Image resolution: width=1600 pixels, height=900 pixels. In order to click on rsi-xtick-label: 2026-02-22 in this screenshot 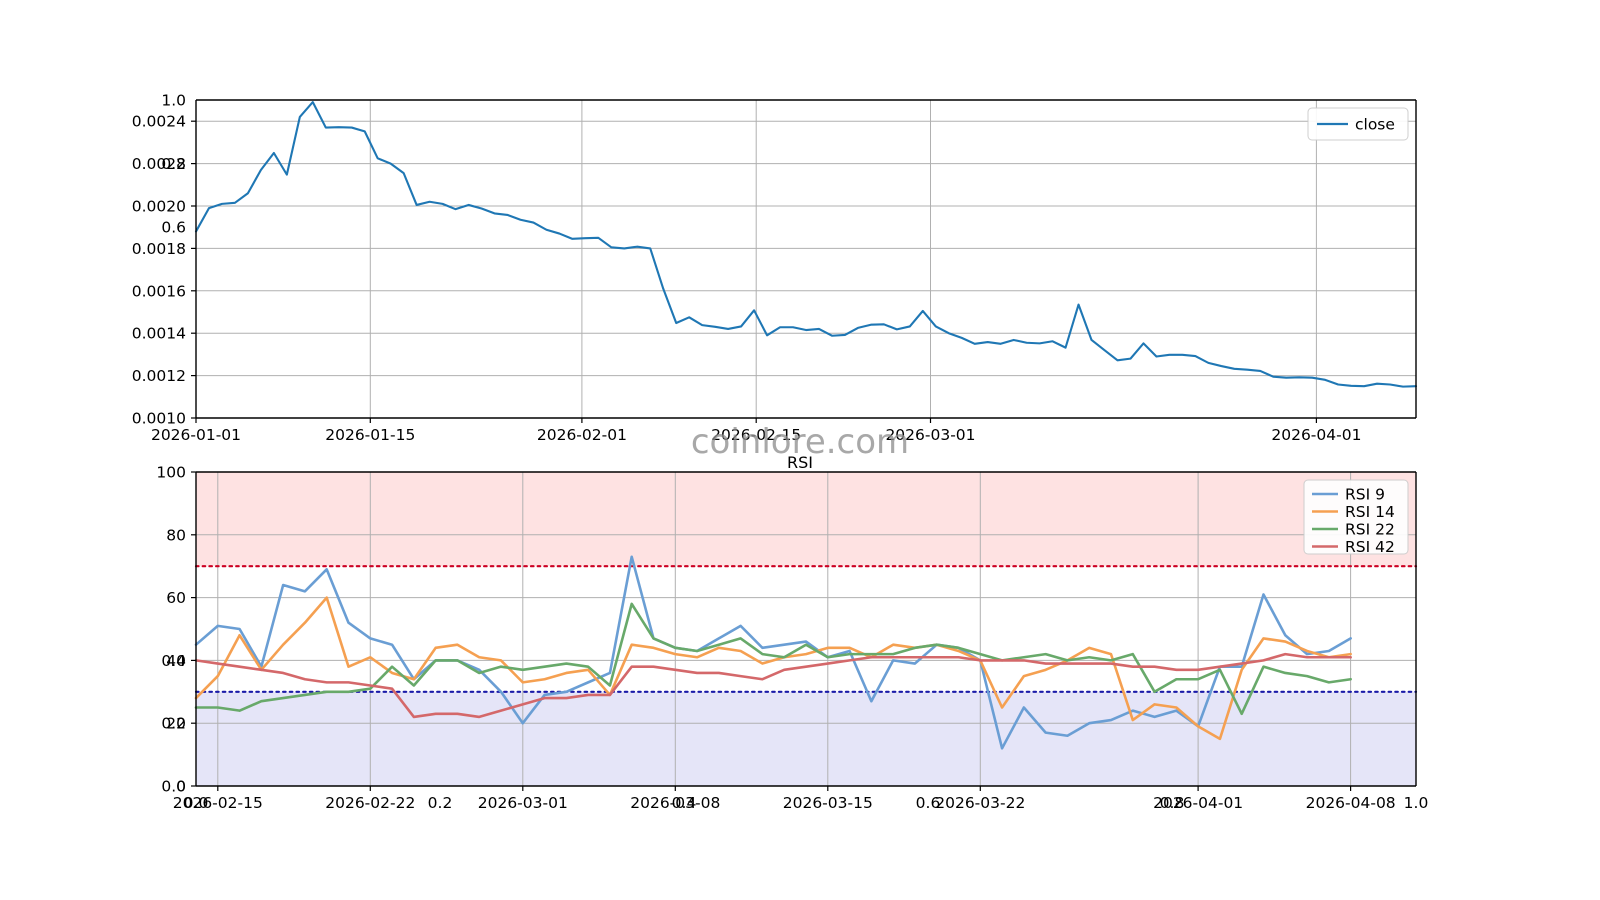, I will do `click(370, 803)`.